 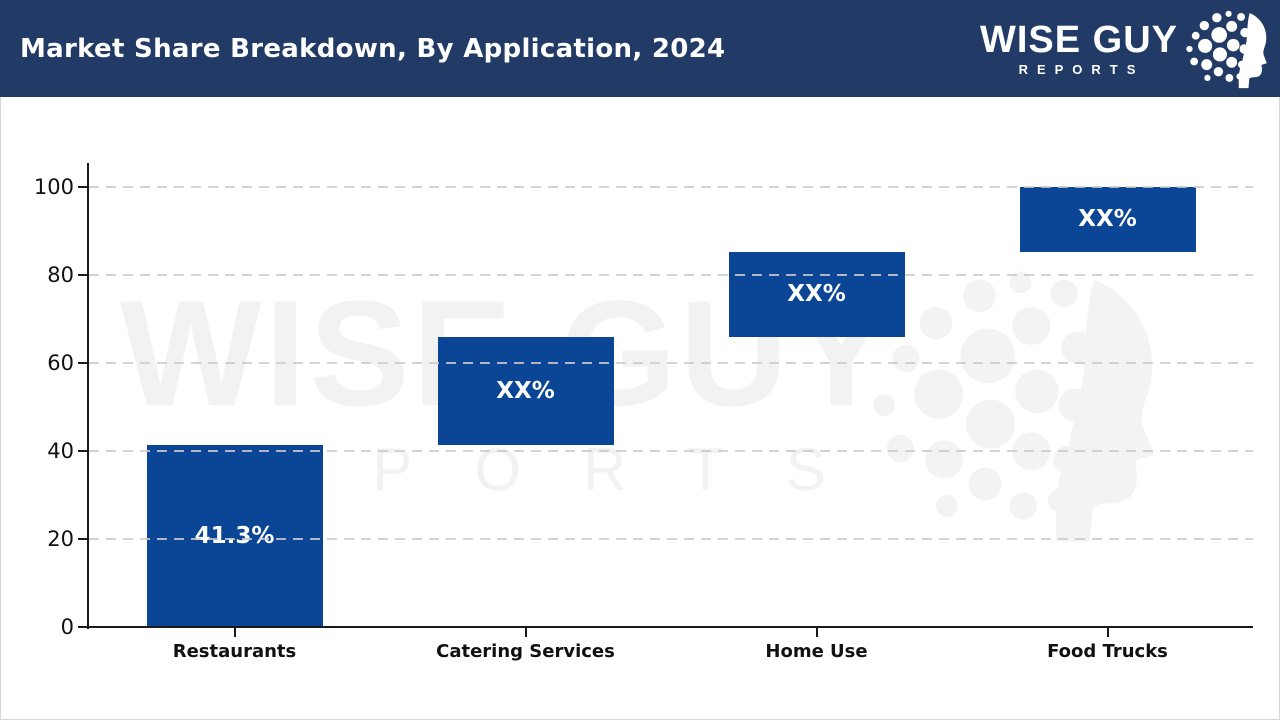 I want to click on y-tick-label: 80, so click(x=60, y=274).